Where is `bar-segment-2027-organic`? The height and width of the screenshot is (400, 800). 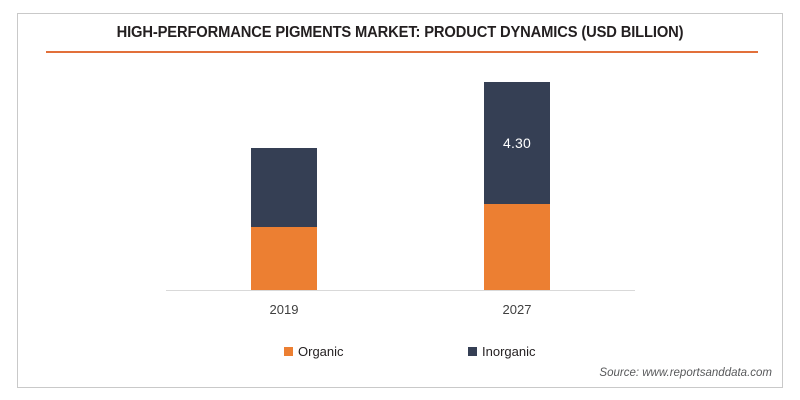 bar-segment-2027-organic is located at coordinates (517, 247).